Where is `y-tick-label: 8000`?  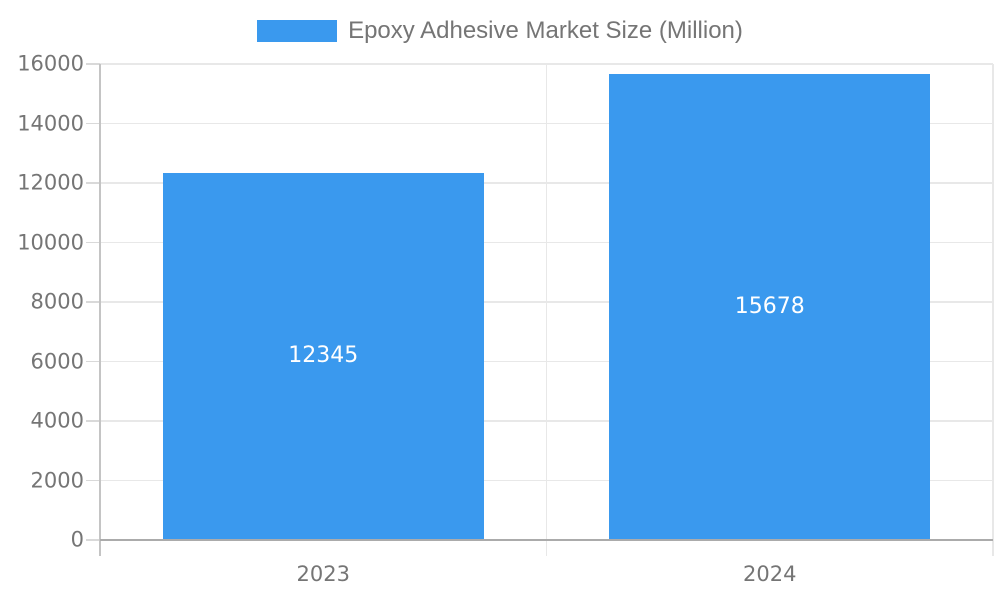 y-tick-label: 8000 is located at coordinates (57, 301).